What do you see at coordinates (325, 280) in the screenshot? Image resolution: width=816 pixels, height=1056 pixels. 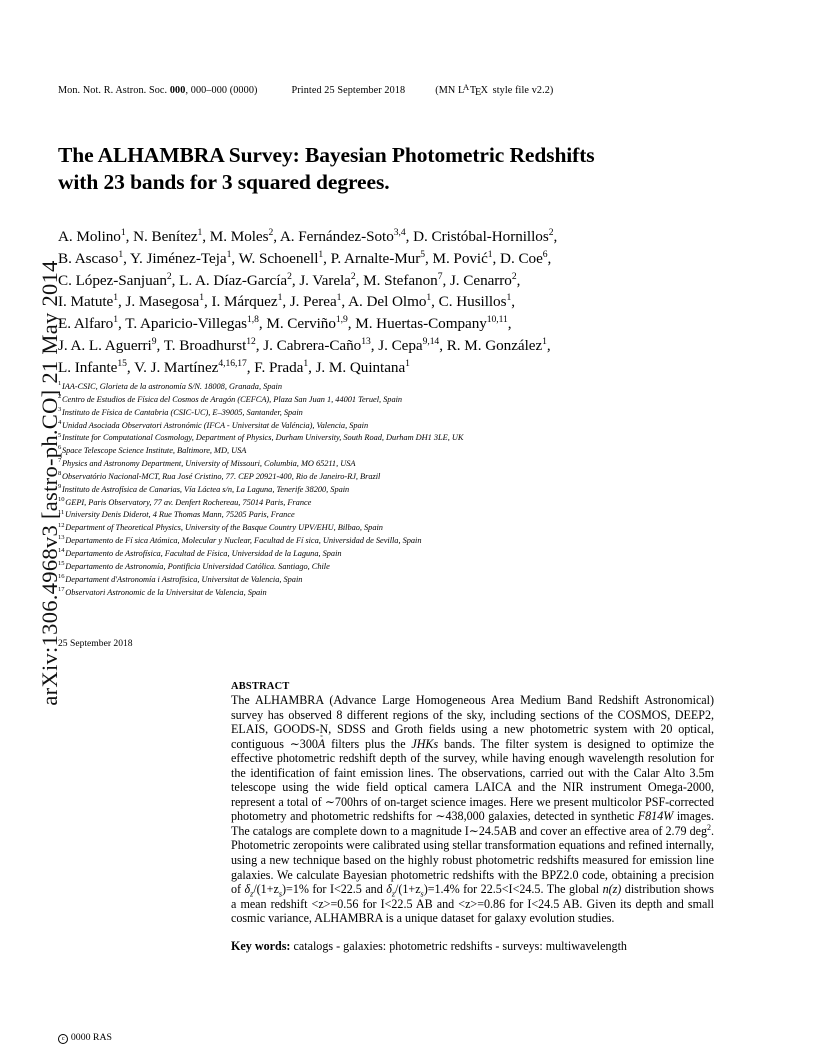 I see `author-name: J. Varela` at bounding box center [325, 280].